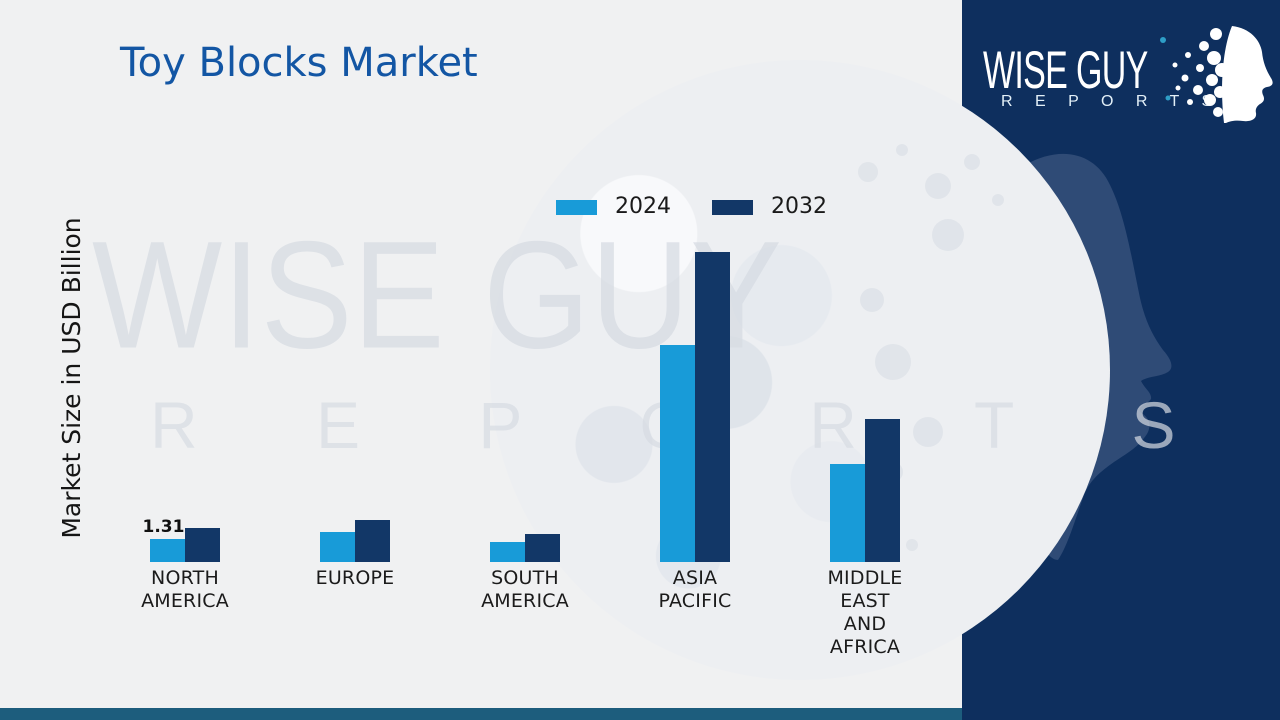 Image resolution: width=1280 pixels, height=720 pixels. What do you see at coordinates (865, 624) in the screenshot?
I see `category-label-line: AND` at bounding box center [865, 624].